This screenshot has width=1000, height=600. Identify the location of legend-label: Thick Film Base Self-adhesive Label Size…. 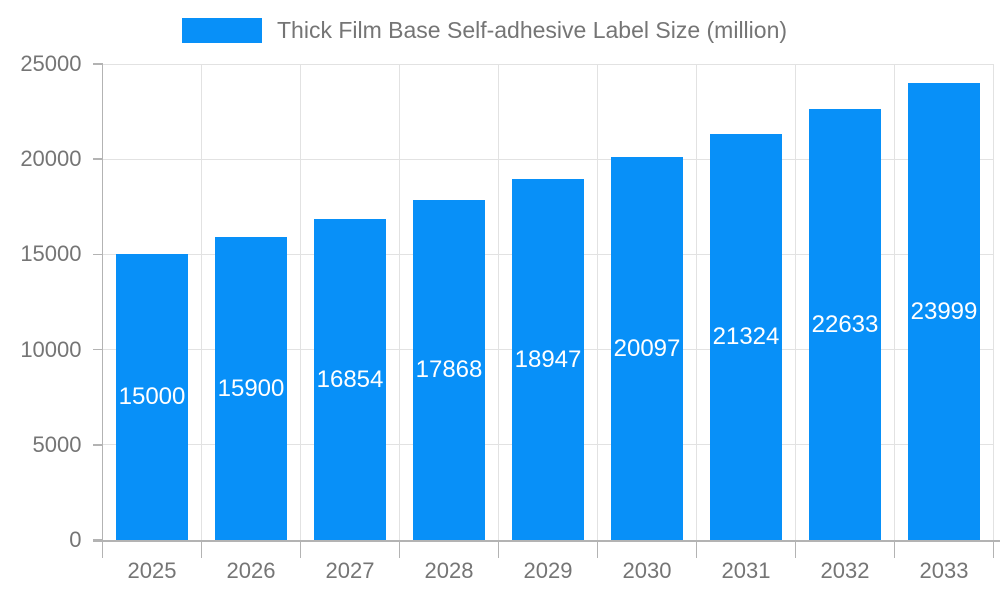
(532, 30).